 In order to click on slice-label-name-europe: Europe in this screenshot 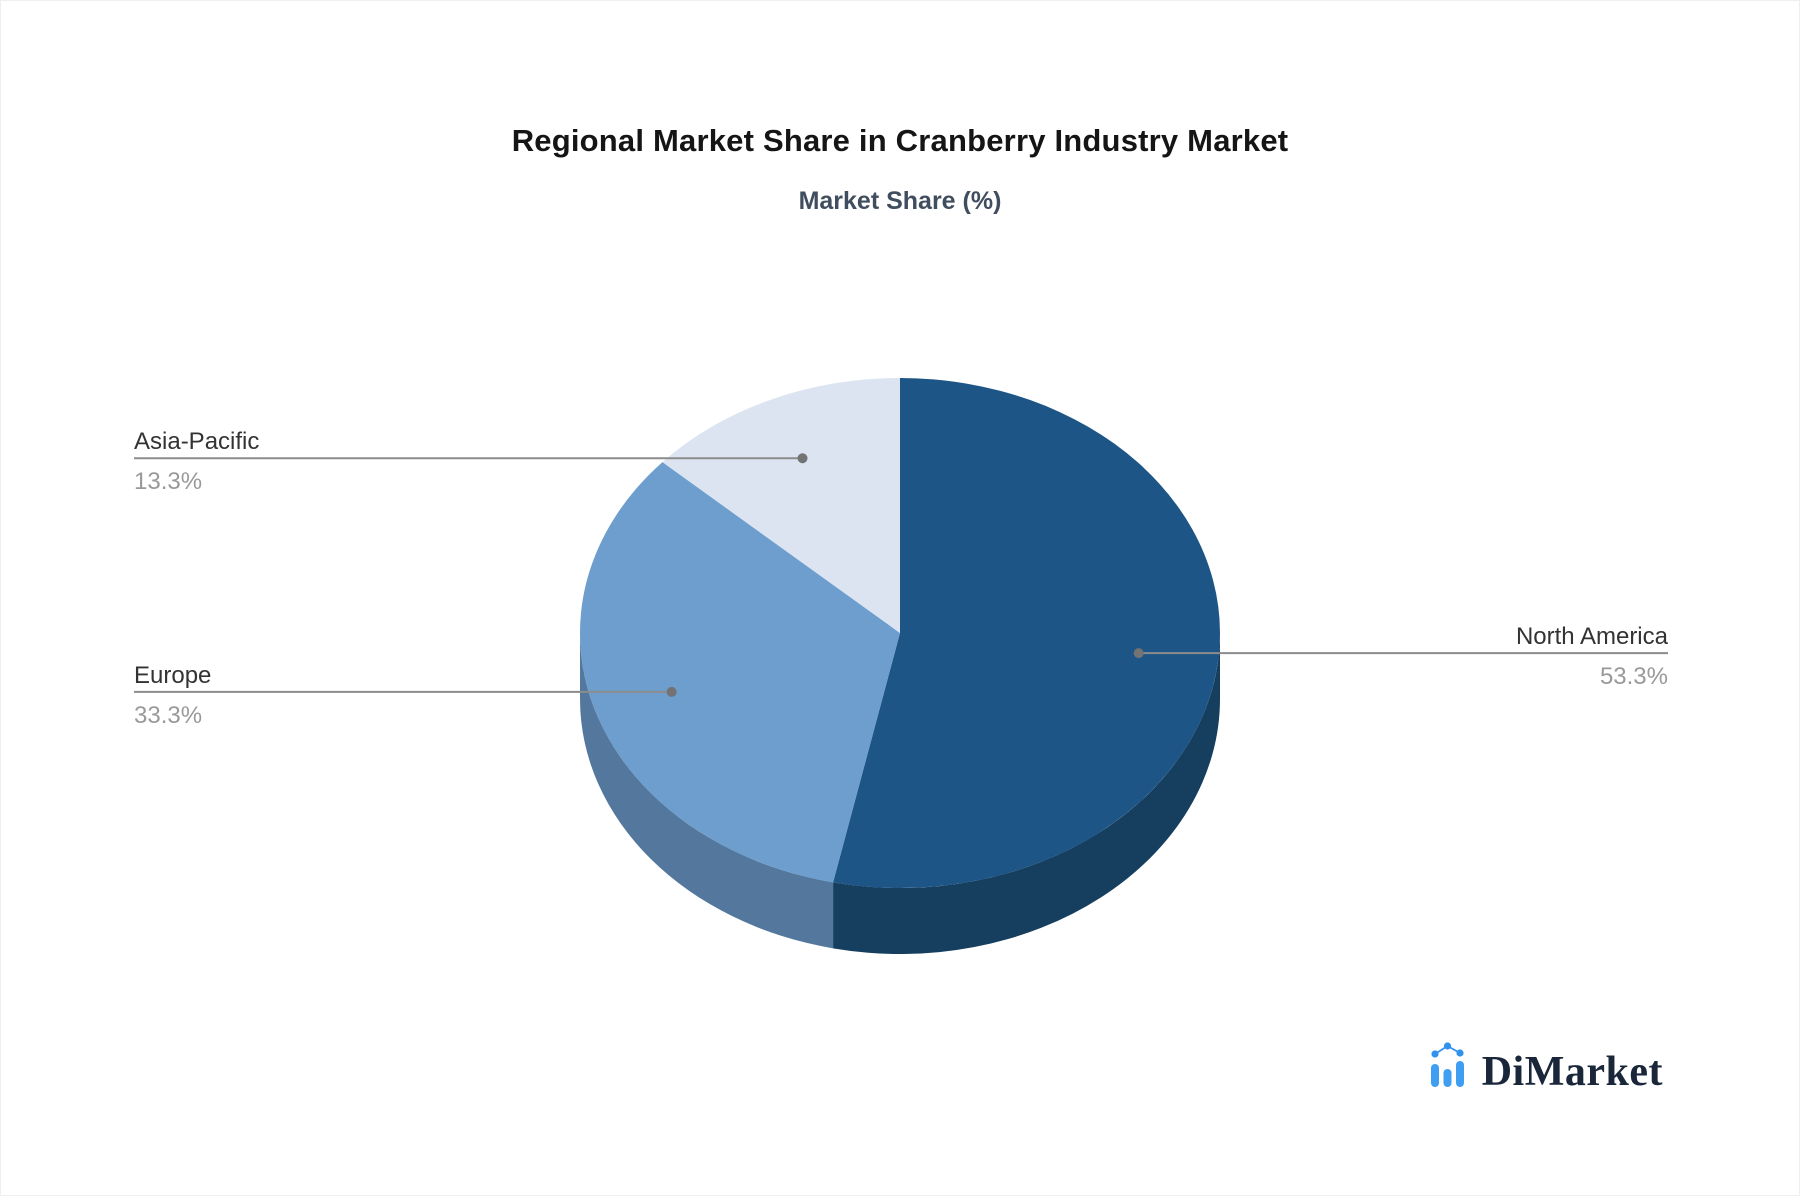, I will do `click(172, 675)`.